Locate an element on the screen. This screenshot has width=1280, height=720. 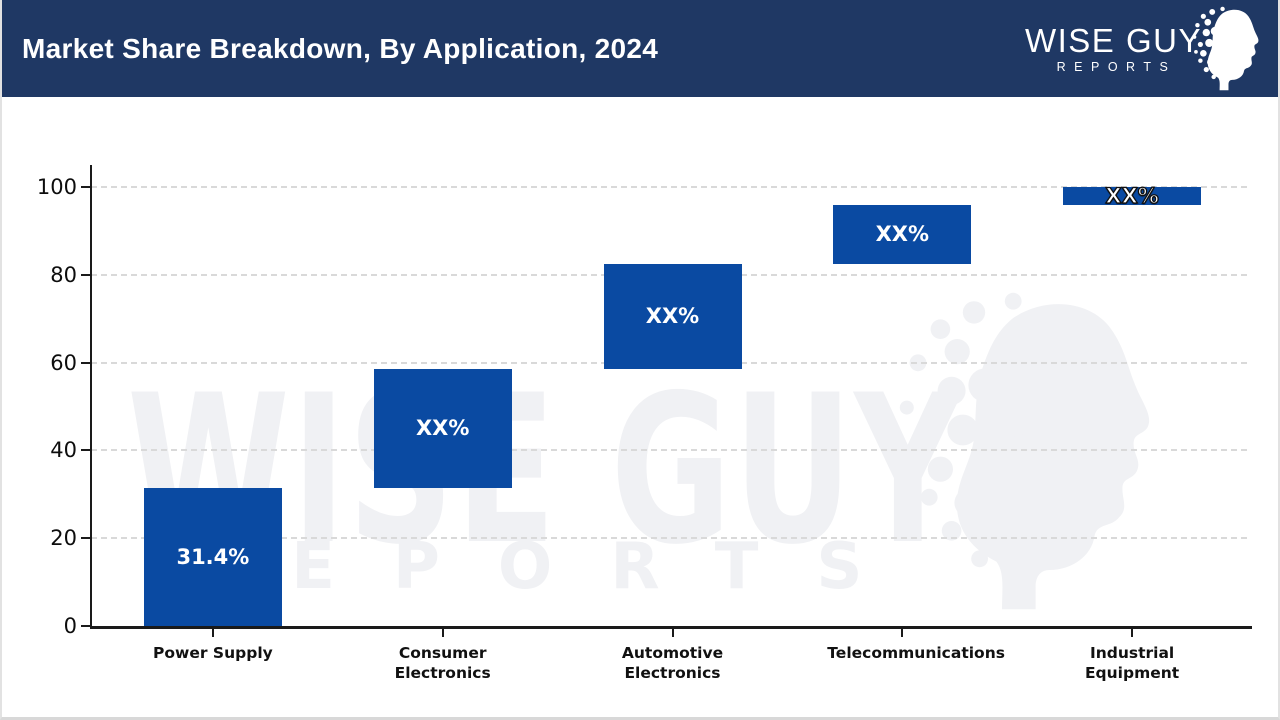
logo-wordmark: WISE GUY REPORTS is located at coordinates (1113, 47).